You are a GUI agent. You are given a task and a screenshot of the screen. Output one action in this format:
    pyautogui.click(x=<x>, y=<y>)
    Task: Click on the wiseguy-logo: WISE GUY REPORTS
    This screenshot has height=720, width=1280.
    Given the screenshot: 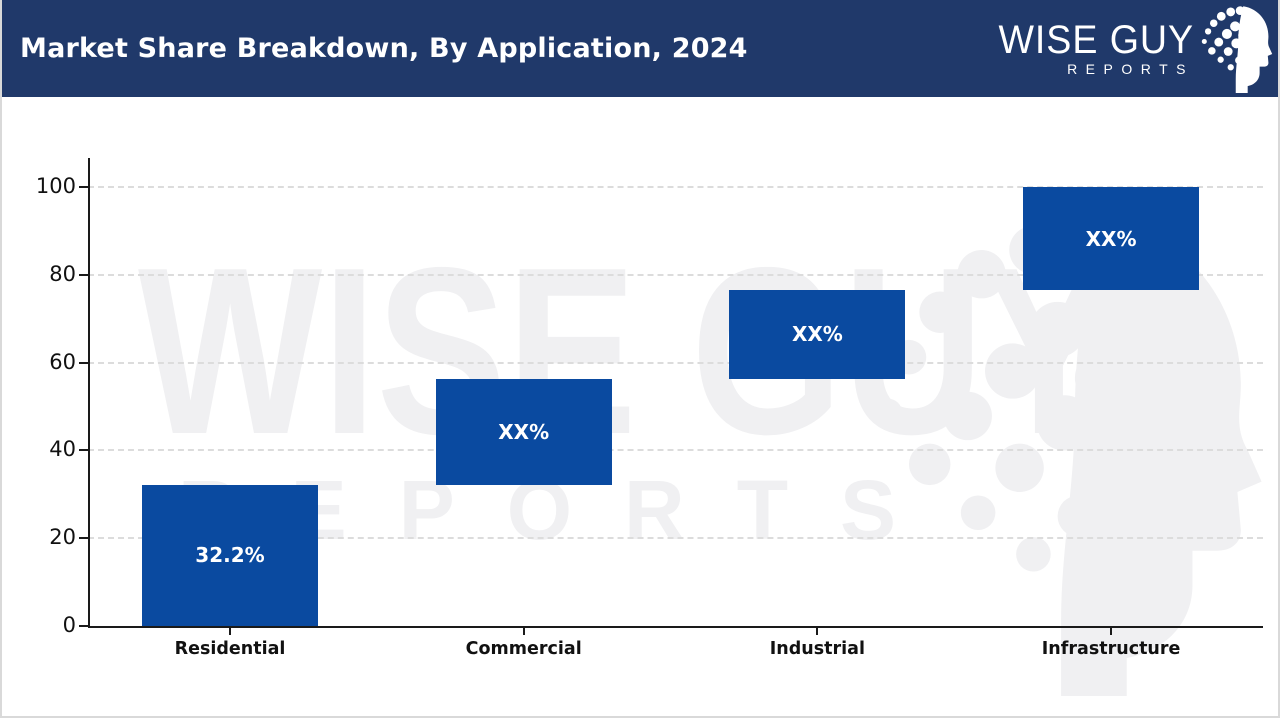 What is the action you would take?
    pyautogui.click(x=1131, y=48)
    